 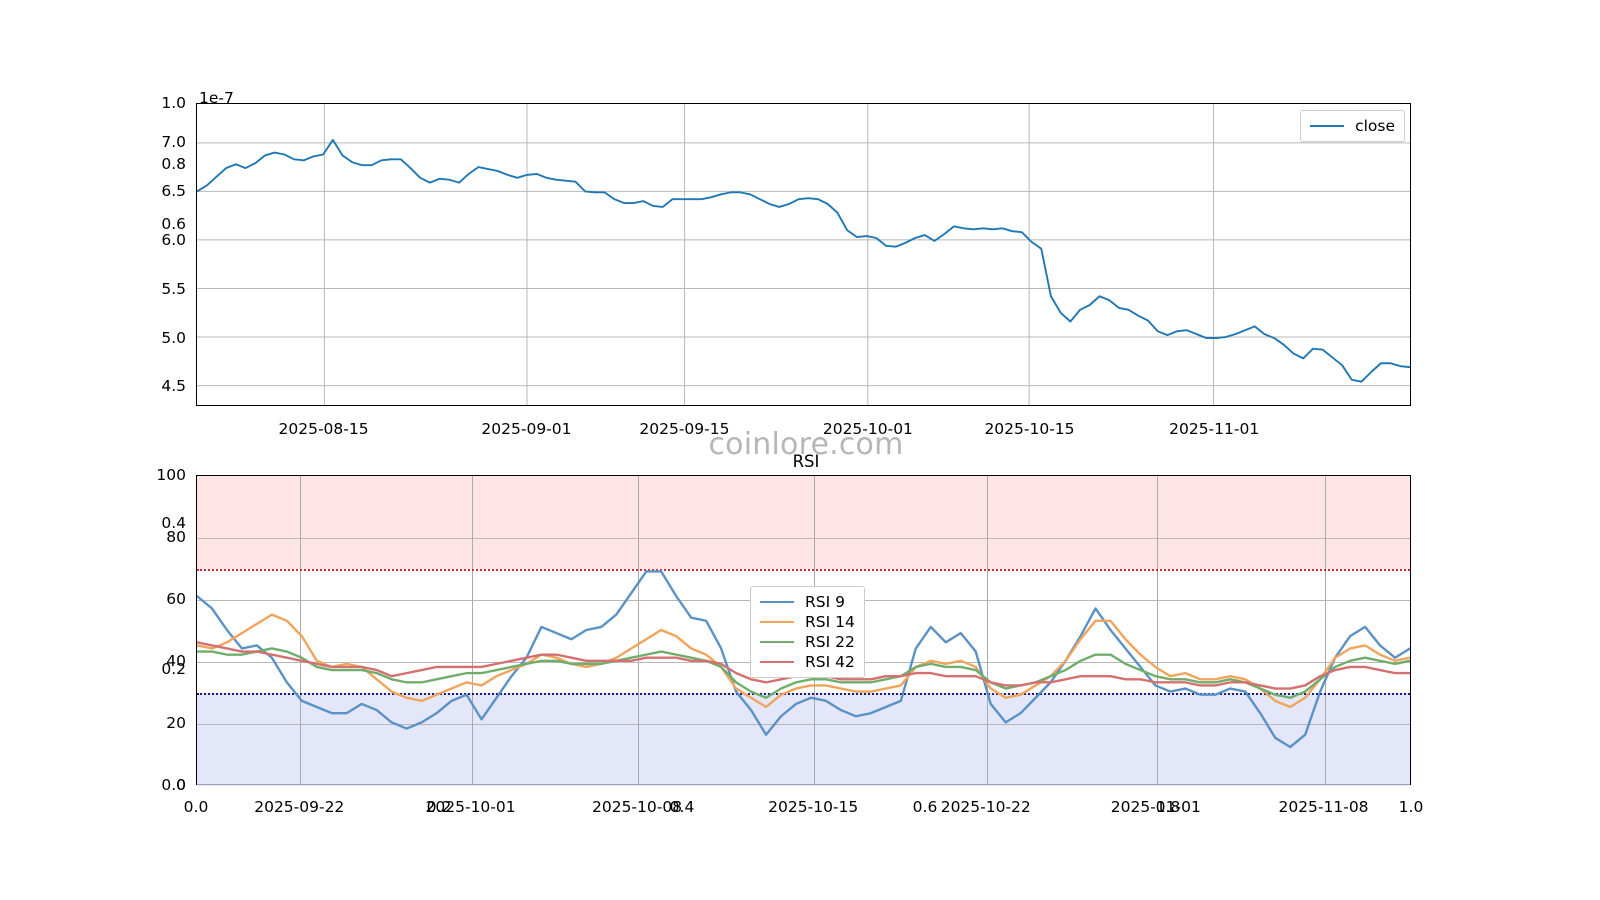 I want to click on legend-item-rsi-42: RSI 42, so click(x=807, y=662).